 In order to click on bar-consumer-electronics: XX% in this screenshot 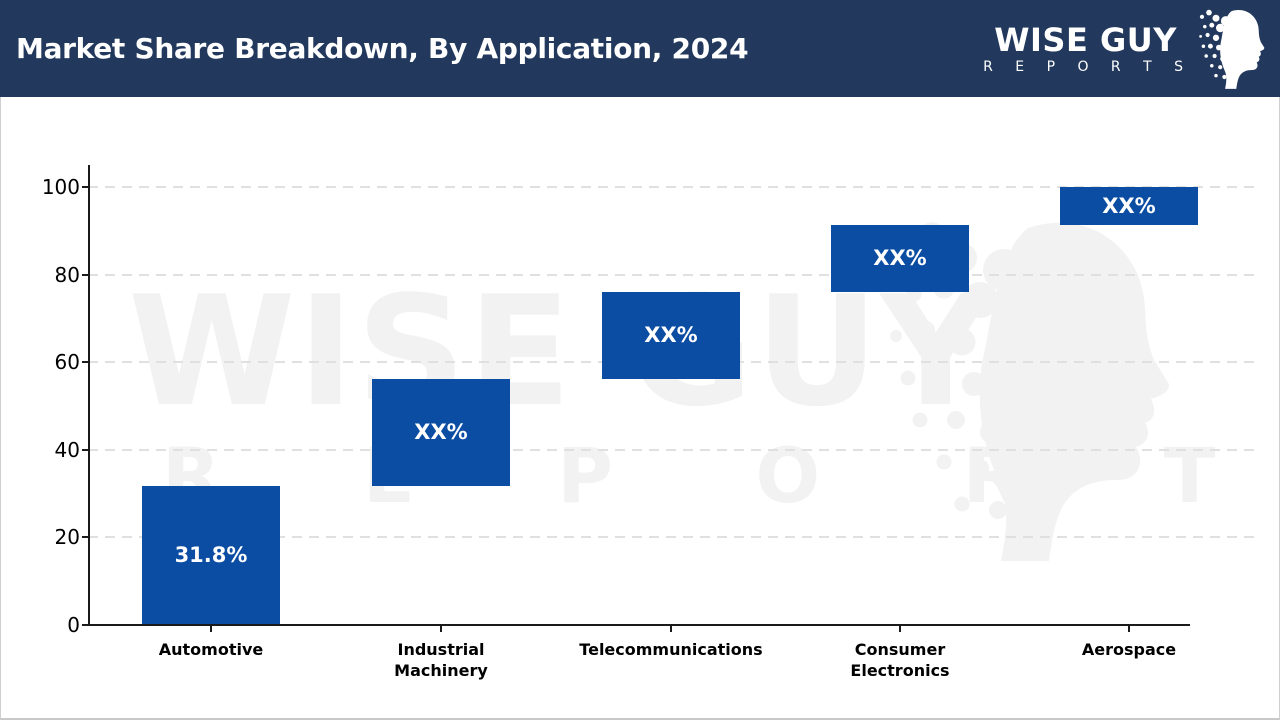, I will do `click(900, 258)`.